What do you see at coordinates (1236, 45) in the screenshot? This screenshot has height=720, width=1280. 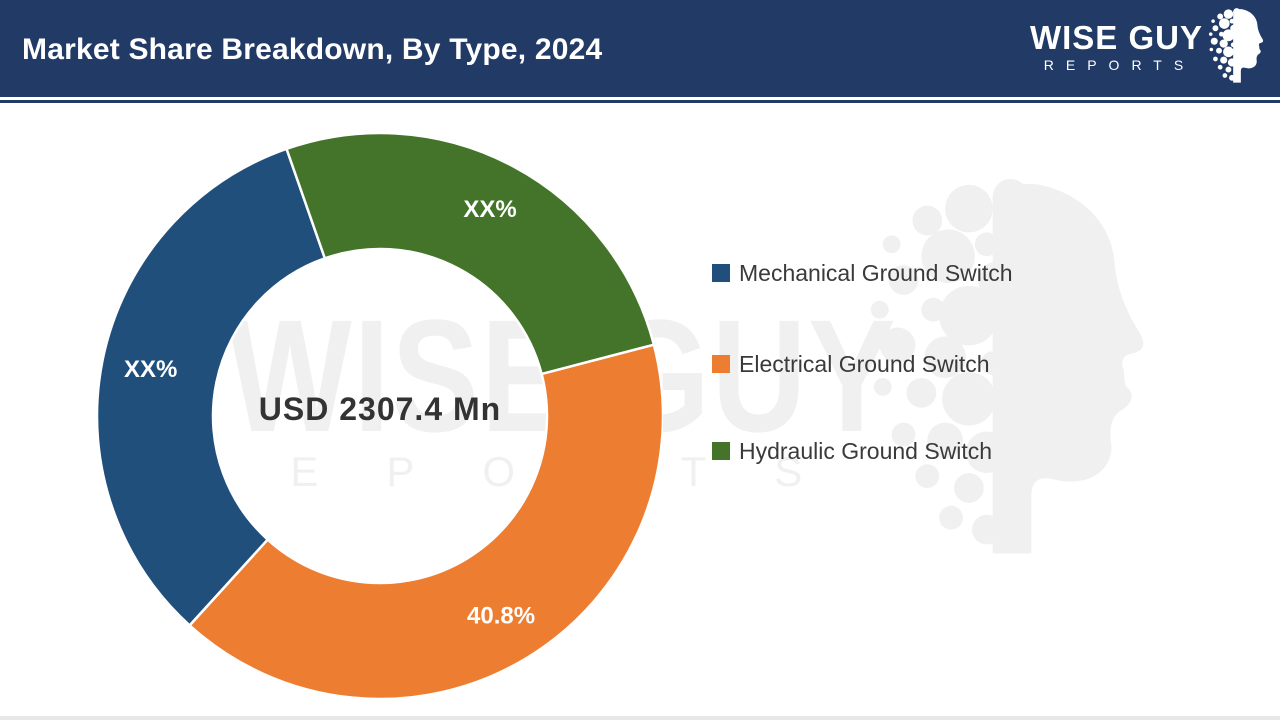 I see `logo-face-icon` at bounding box center [1236, 45].